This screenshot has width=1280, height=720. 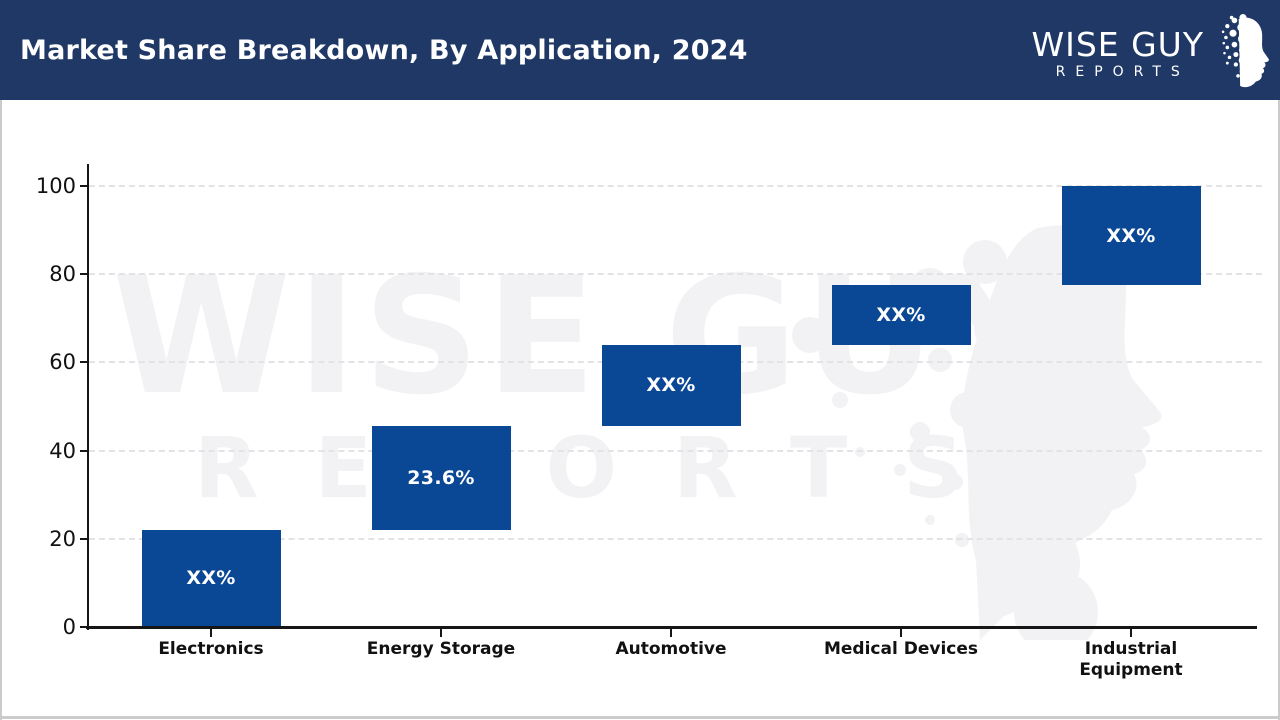 I want to click on category-label: Automotive, so click(x=671, y=649).